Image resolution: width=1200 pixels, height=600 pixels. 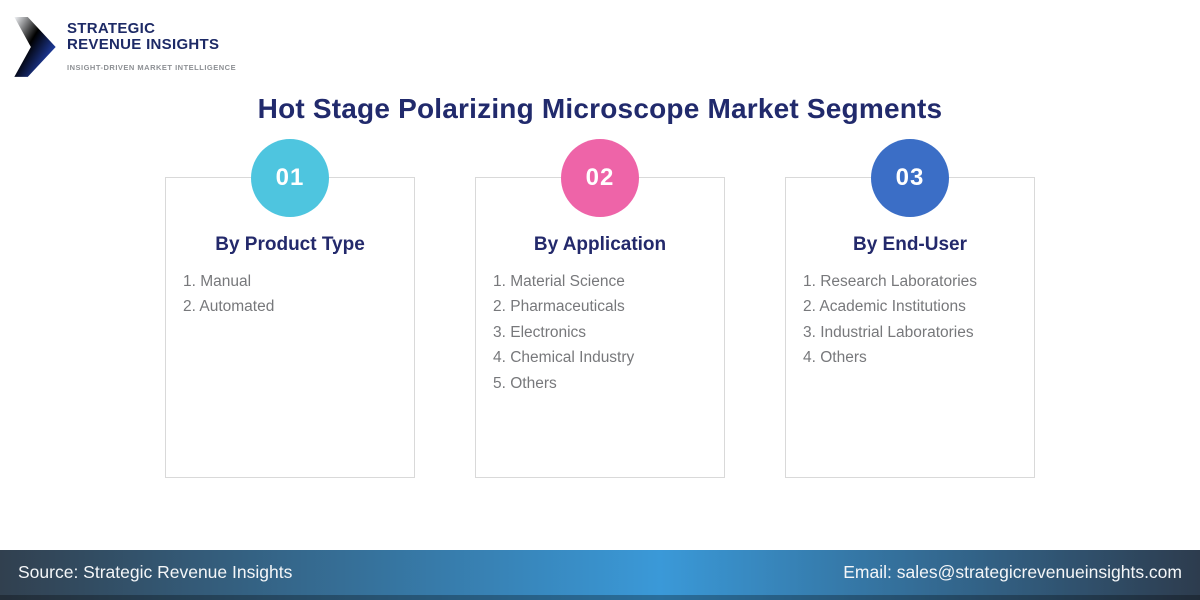 I want to click on card-number-badge: 01, so click(x=290, y=178).